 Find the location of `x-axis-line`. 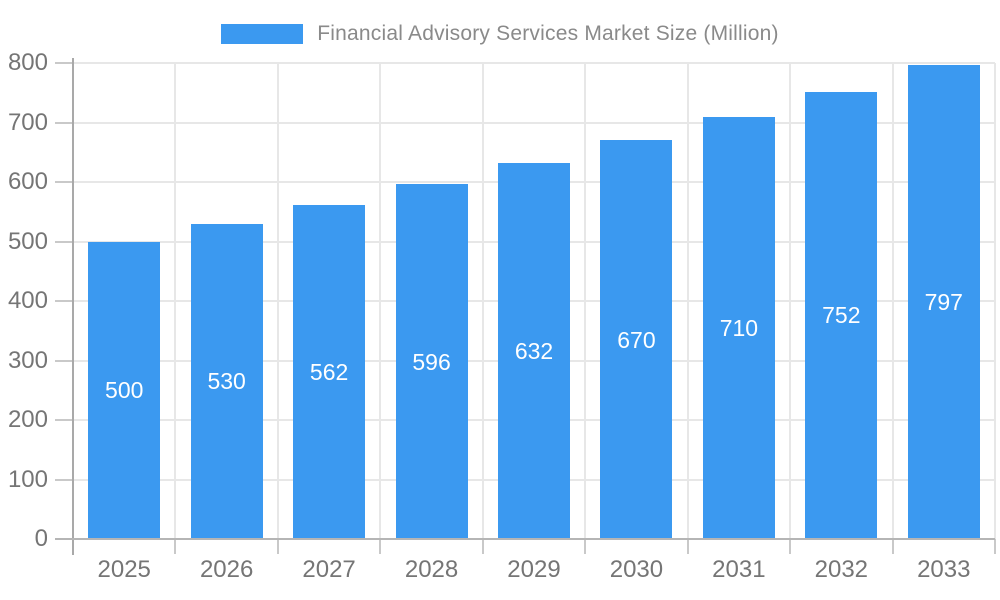

x-axis-line is located at coordinates (525, 539).